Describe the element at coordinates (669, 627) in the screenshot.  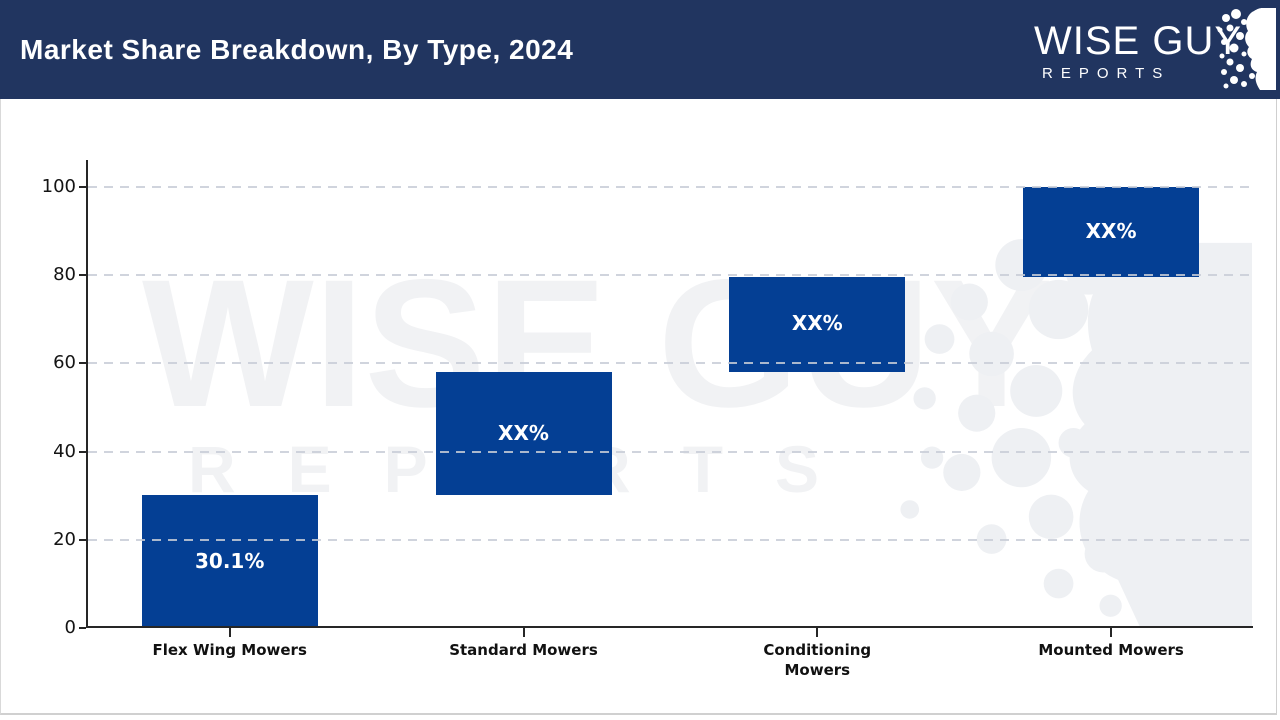
I see `x-axis-line` at that location.